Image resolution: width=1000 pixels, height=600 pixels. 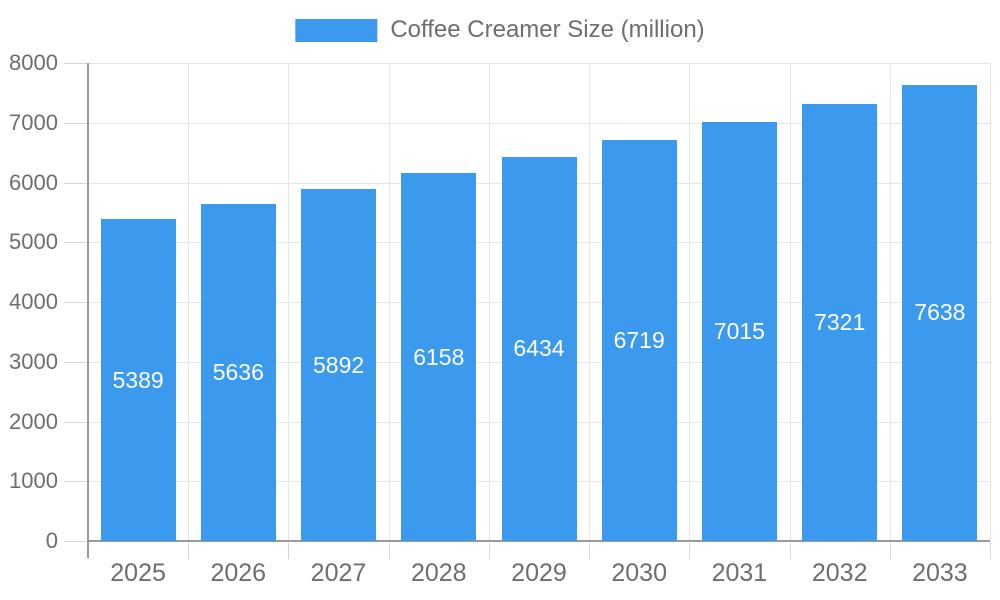 I want to click on bar-value-label: 5389, so click(x=138, y=379).